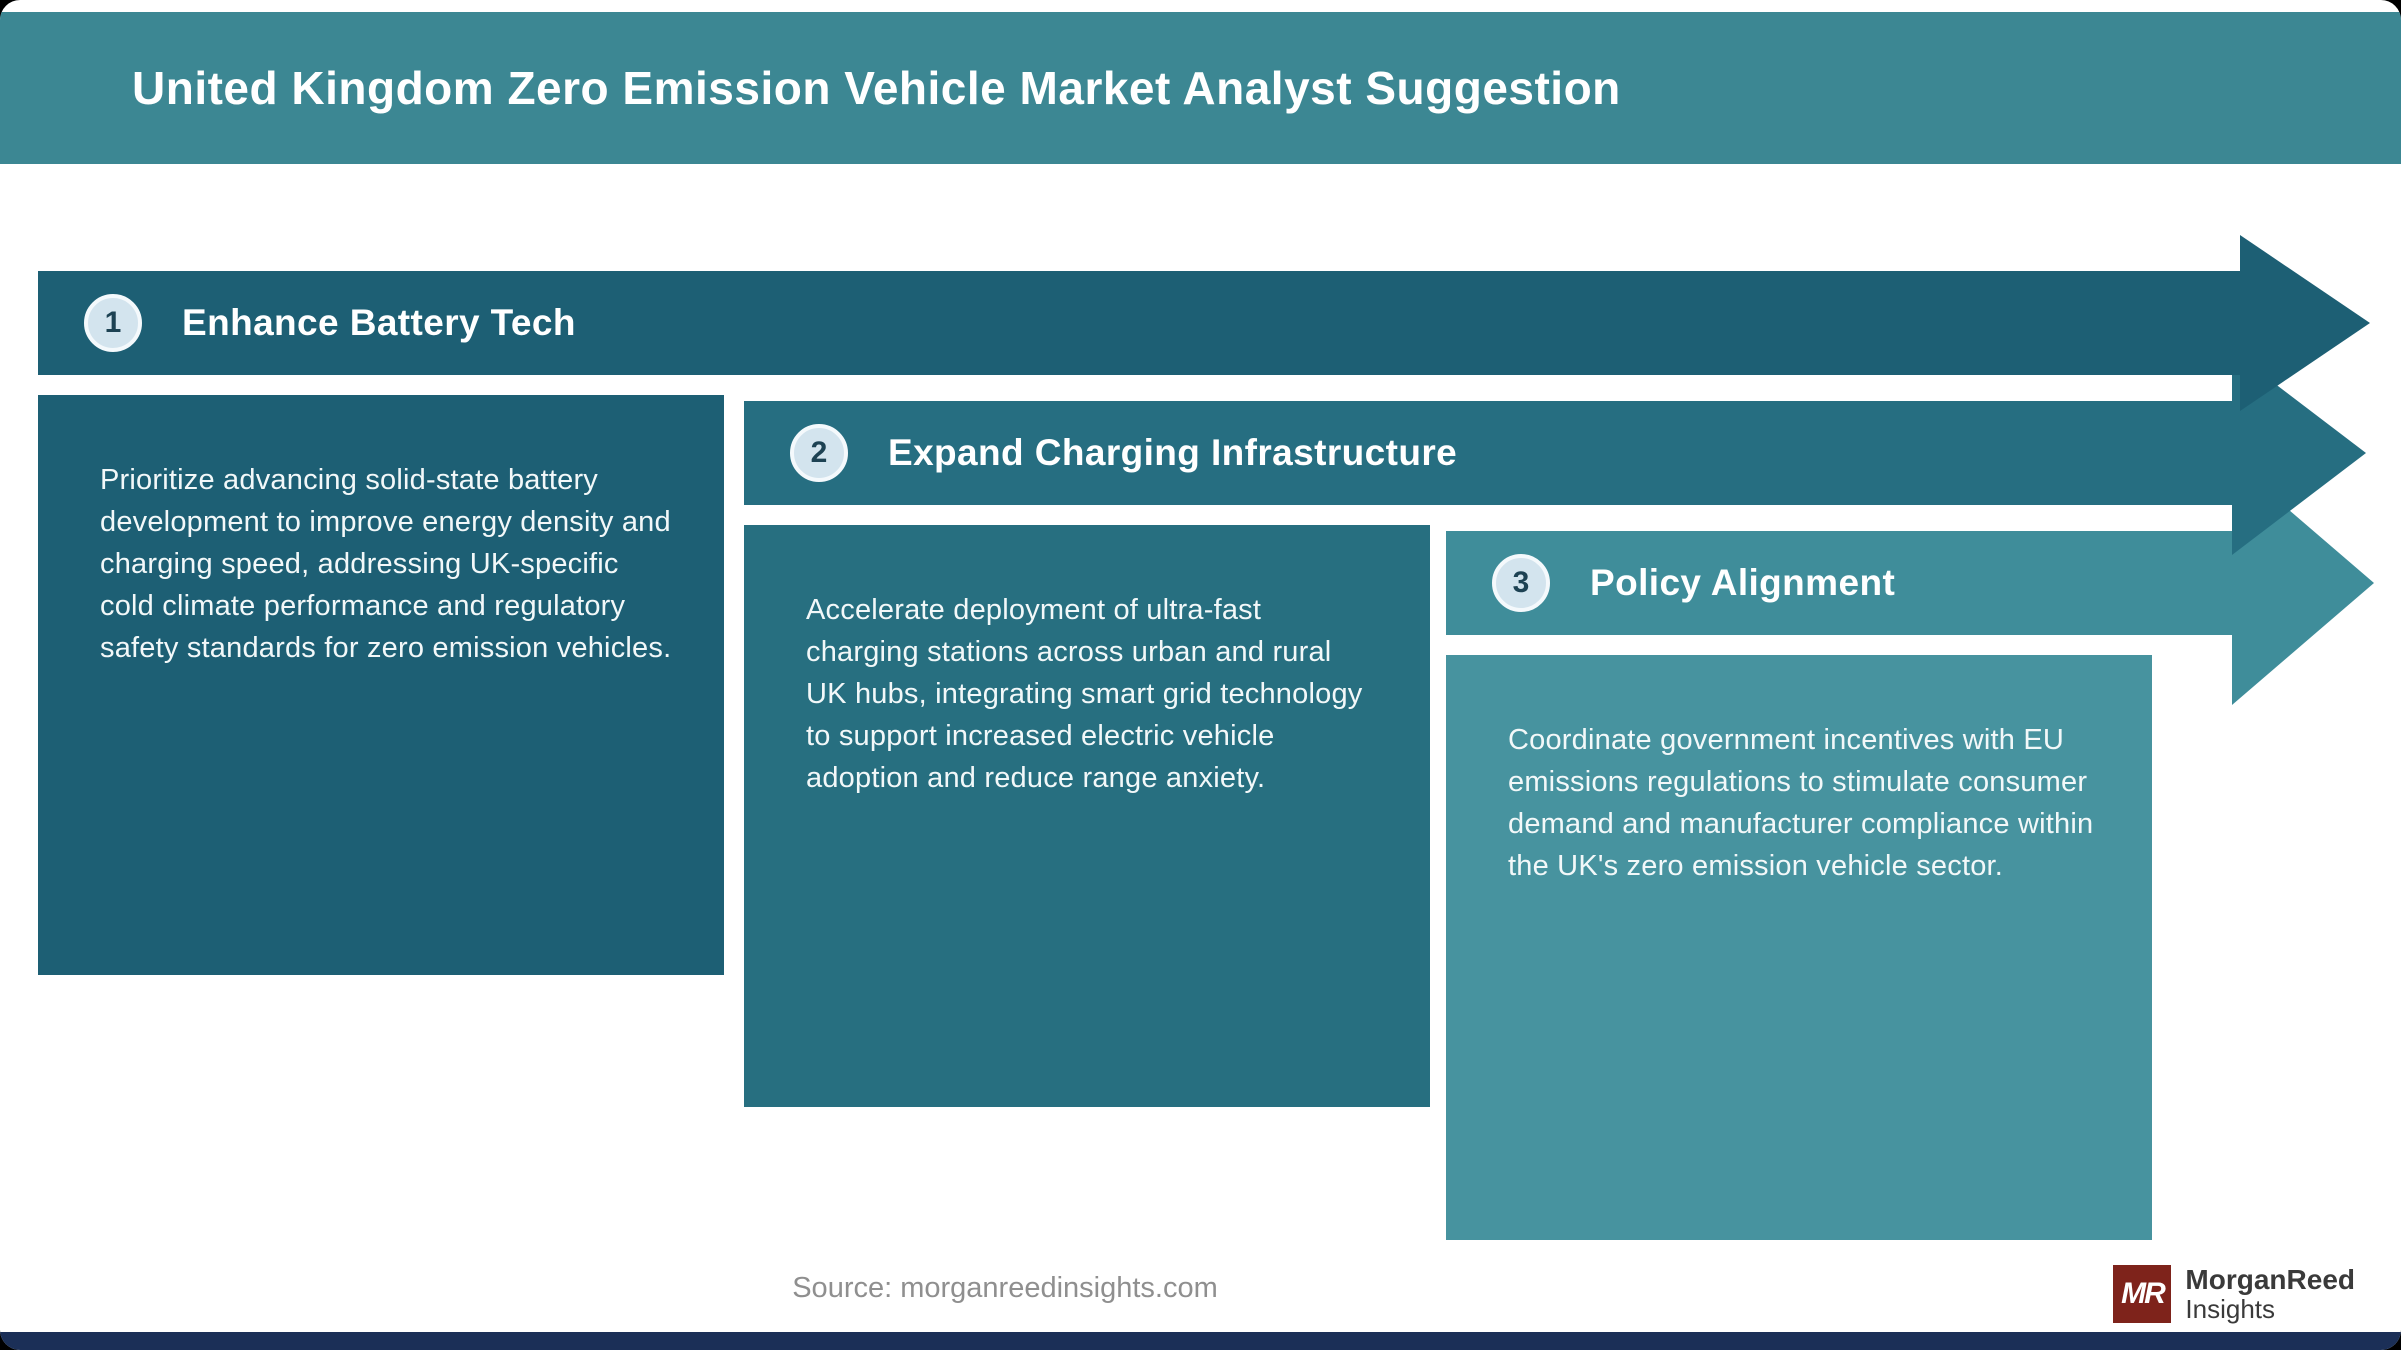 The height and width of the screenshot is (1350, 2401). What do you see at coordinates (1005, 1288) in the screenshot?
I see `source-text: Source: morganreedinsights.com` at bounding box center [1005, 1288].